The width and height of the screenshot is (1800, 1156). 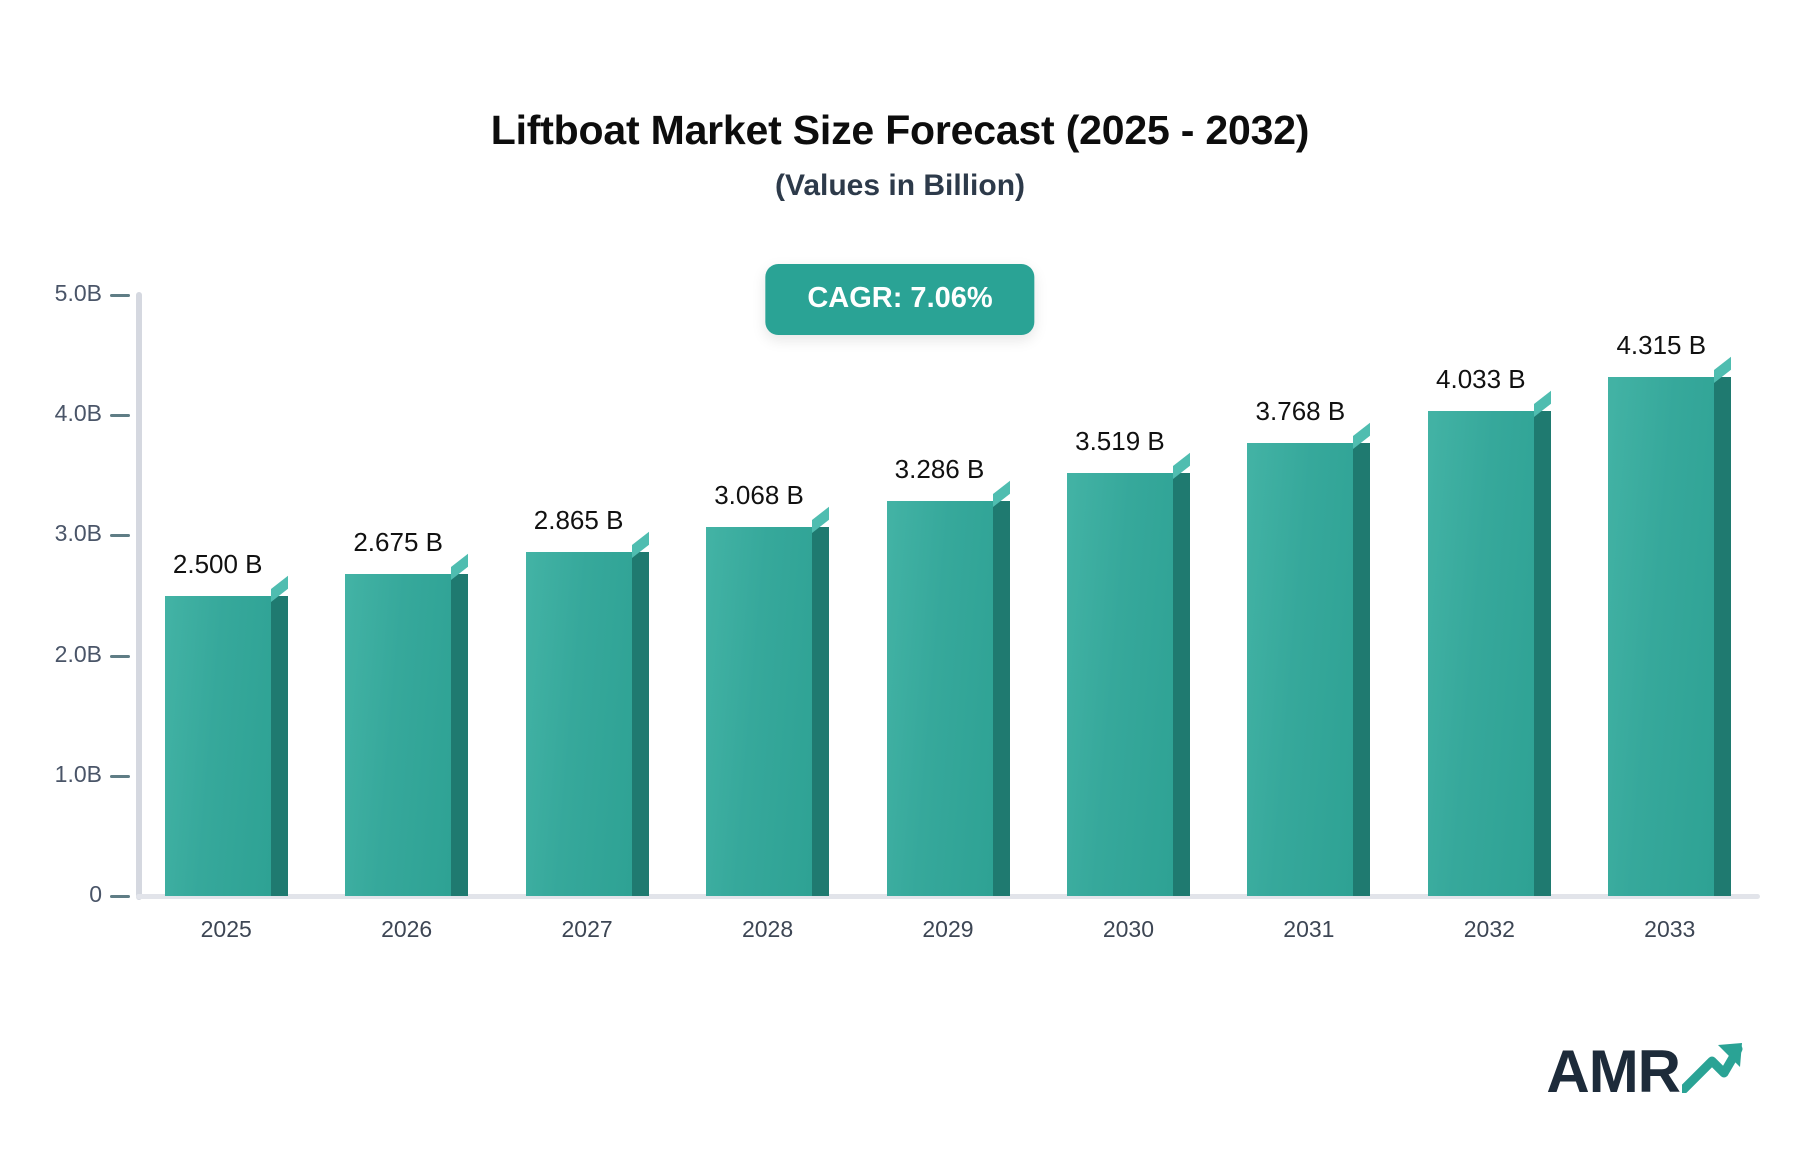 What do you see at coordinates (767, 929) in the screenshot?
I see `x-axis-label: 2028` at bounding box center [767, 929].